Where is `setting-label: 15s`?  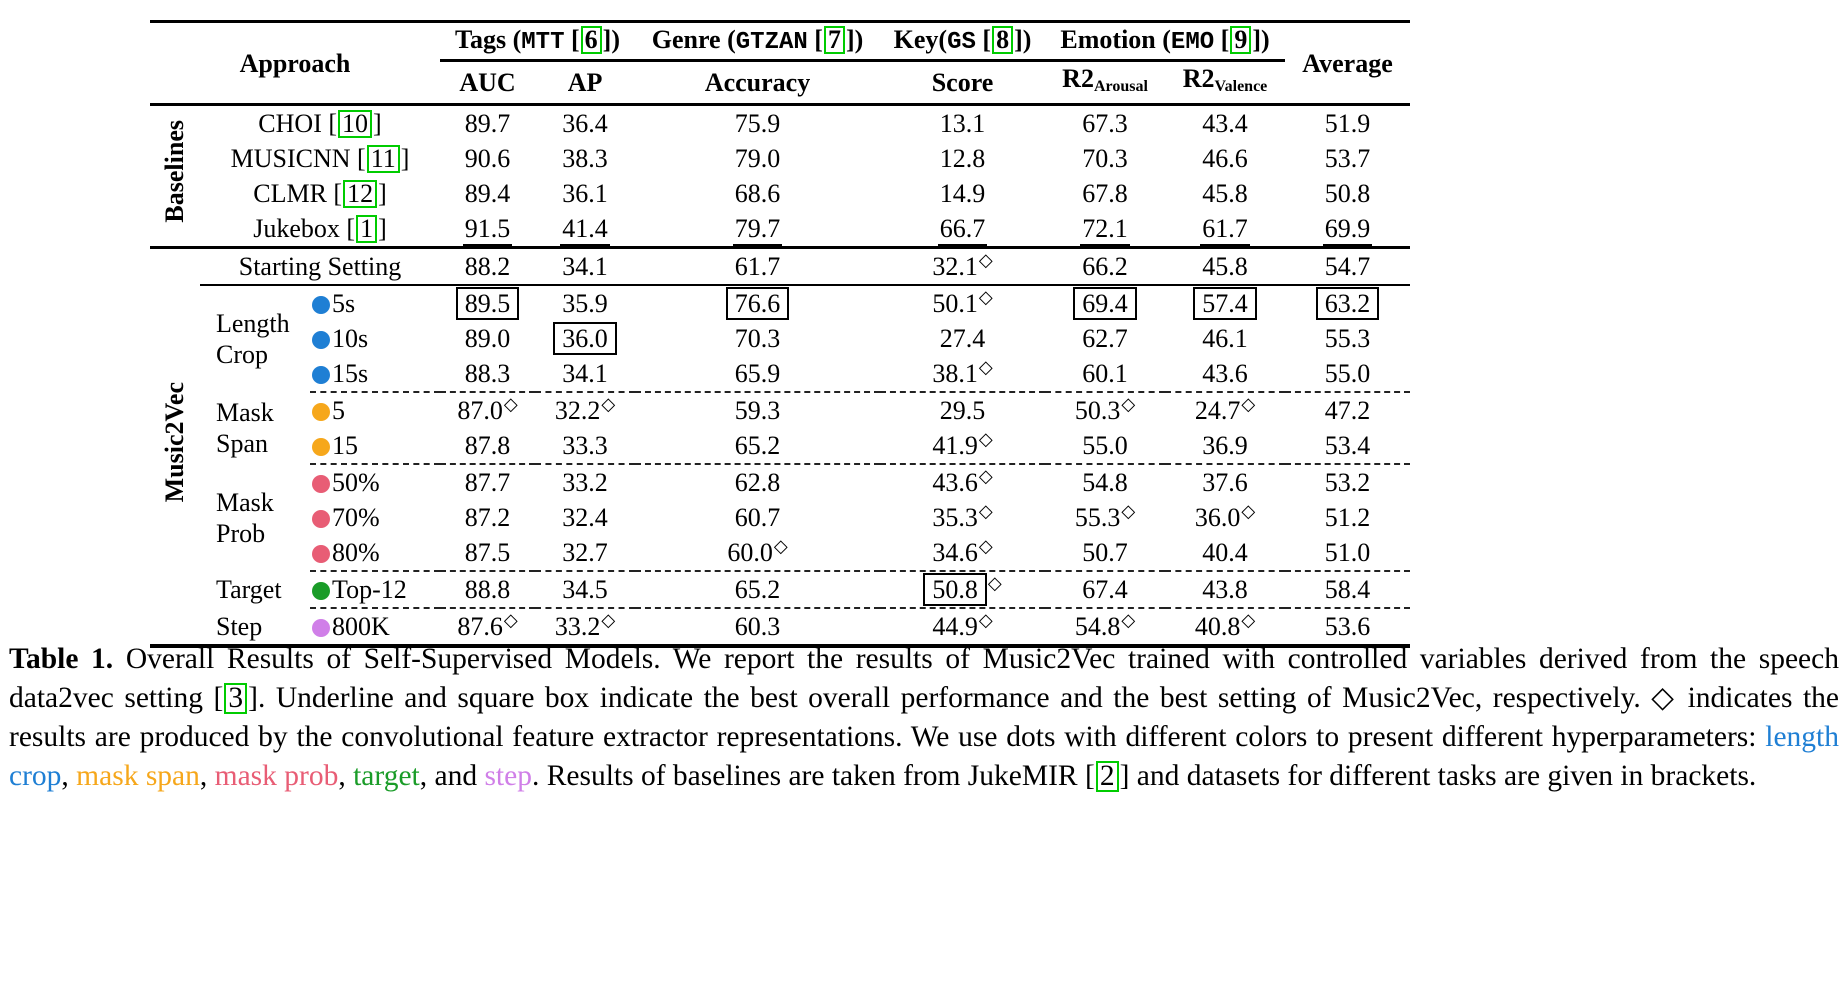
setting-label: 15s is located at coordinates (375, 374).